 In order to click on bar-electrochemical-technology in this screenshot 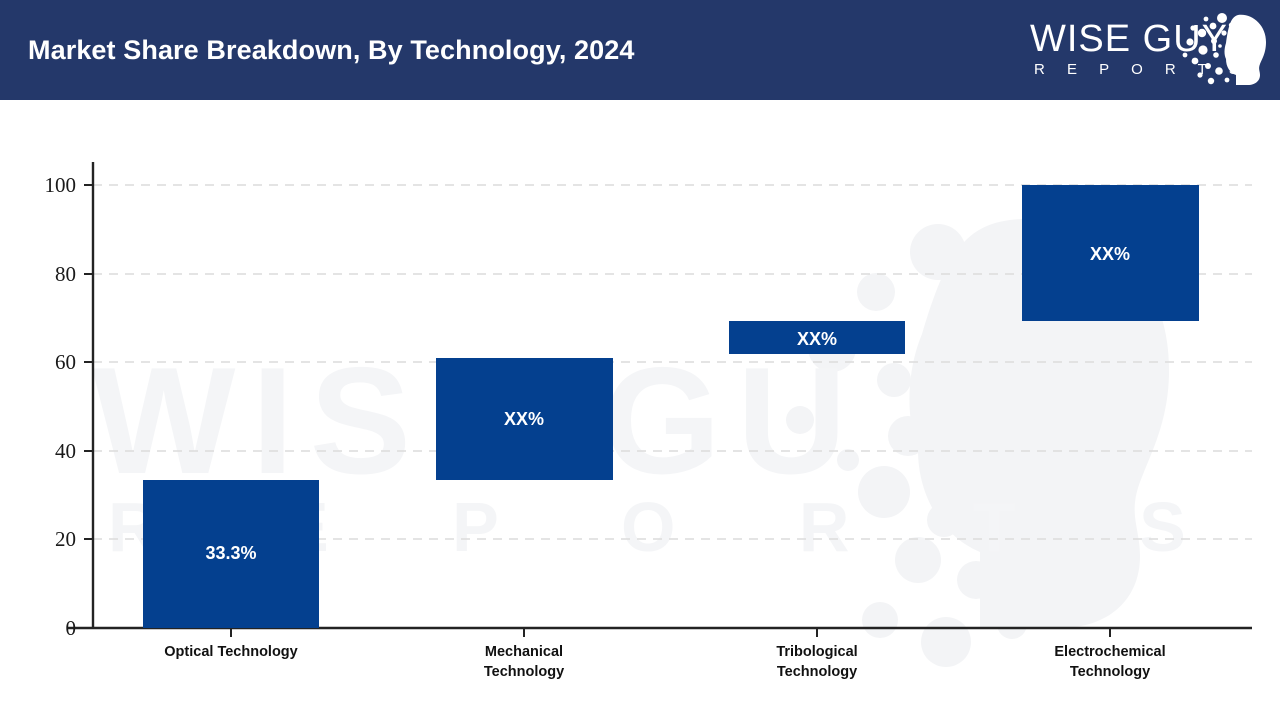, I will do `click(1110, 253)`.